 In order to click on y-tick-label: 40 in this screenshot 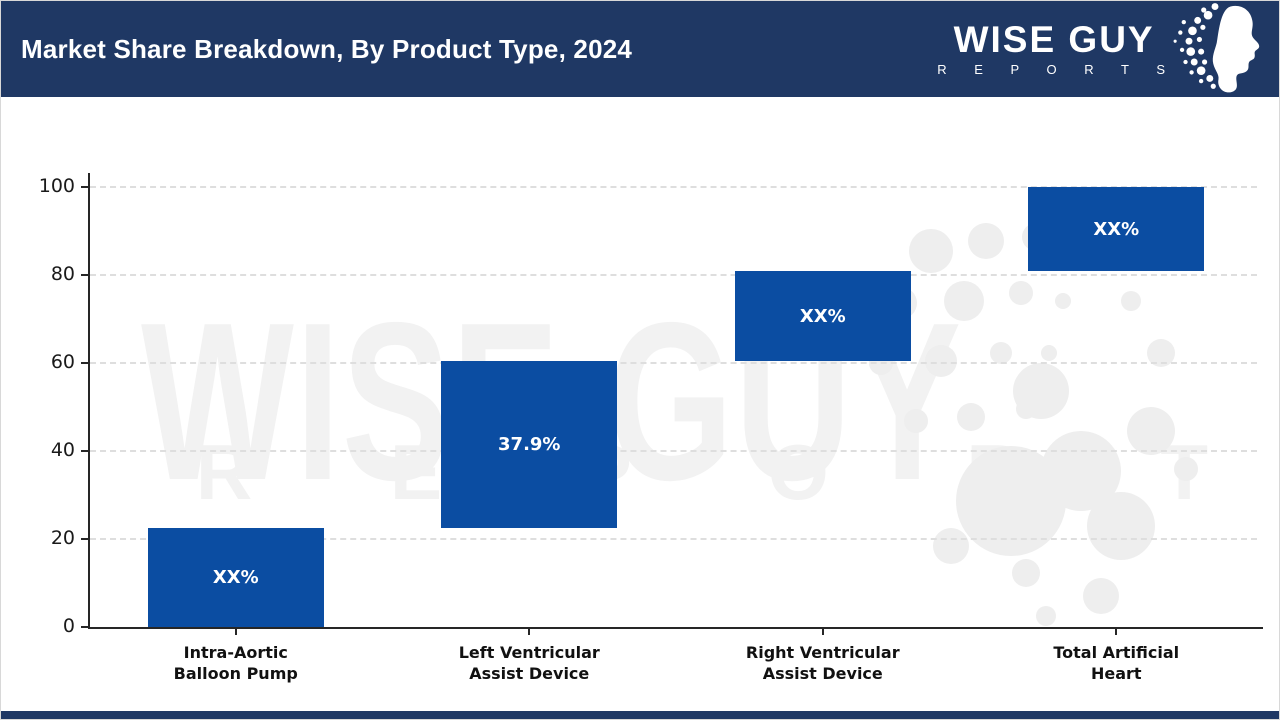, I will do `click(62, 450)`.